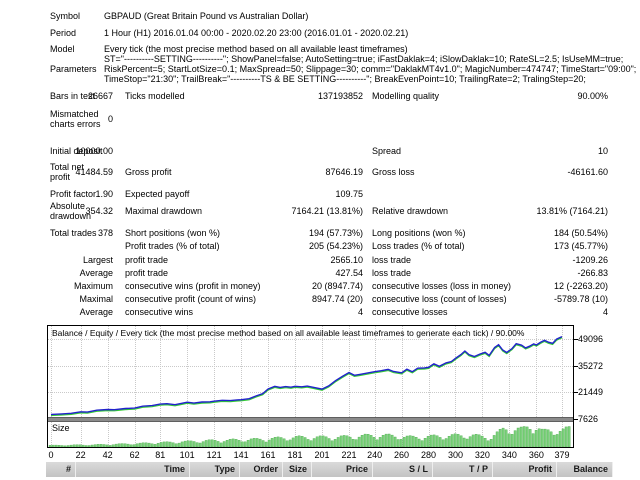 The width and height of the screenshot is (640, 480). I want to click on stat-cell-c: consecutive wins, so click(159, 311).